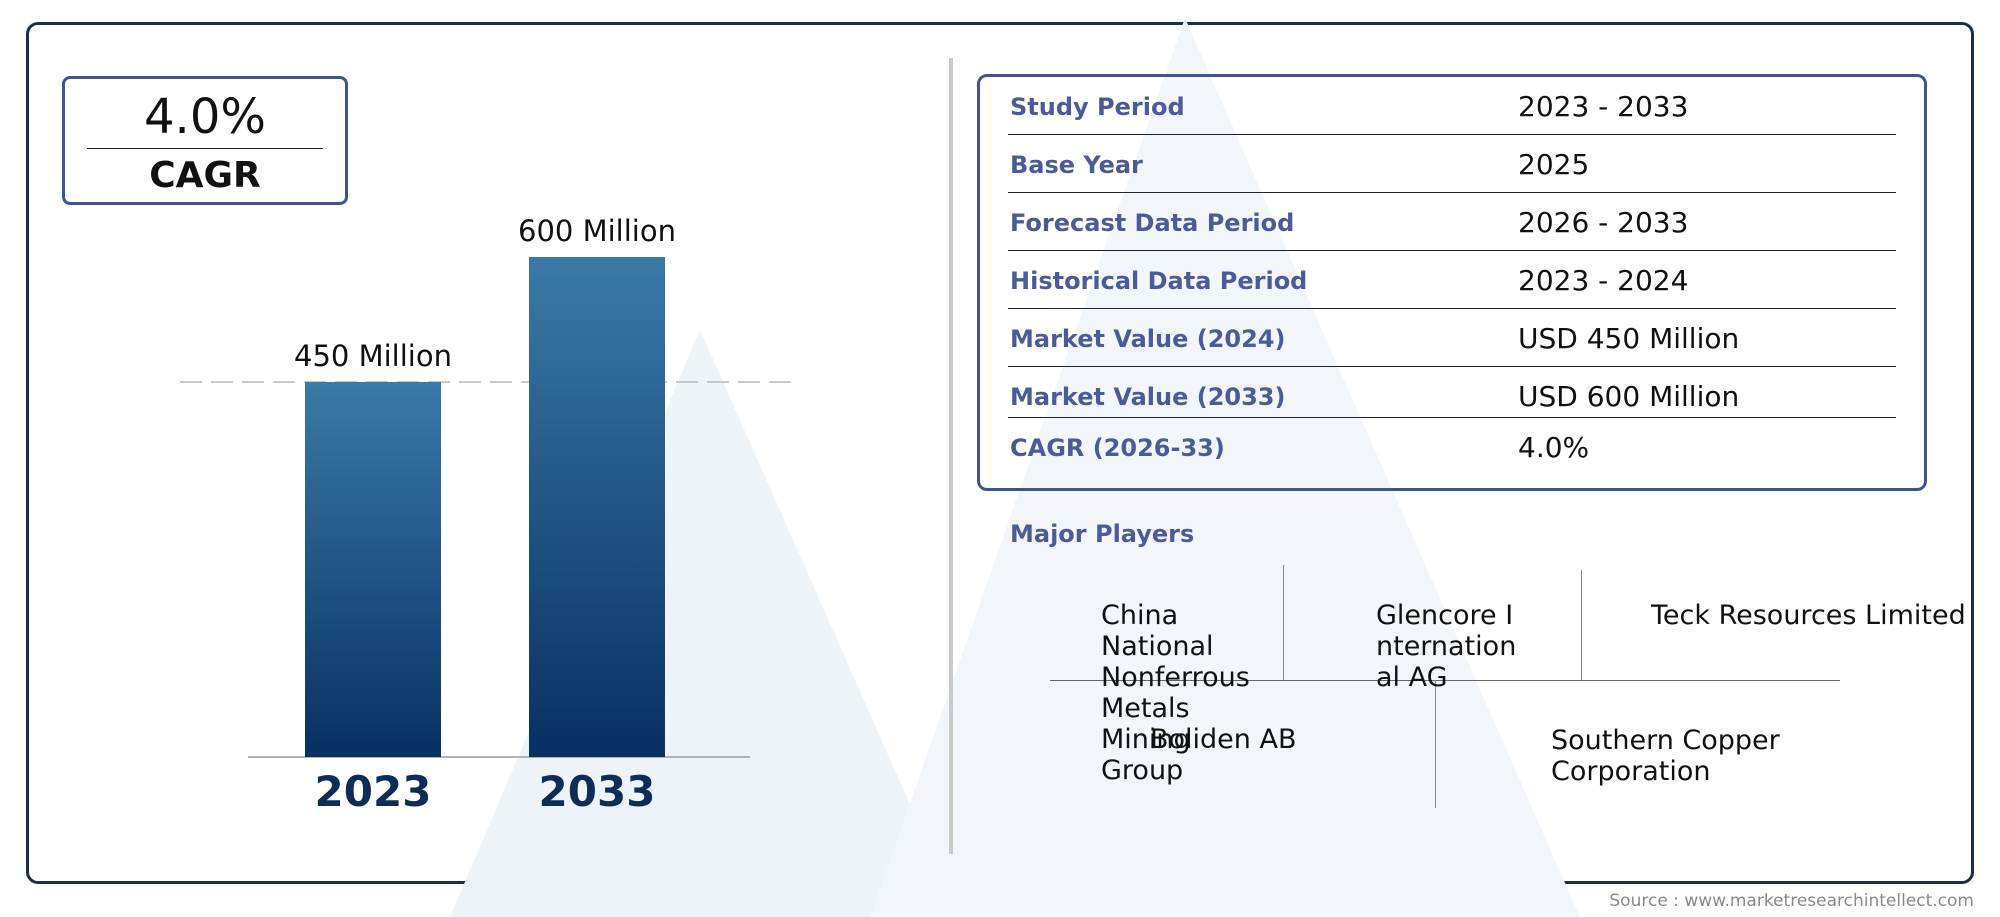  Describe the element at coordinates (373, 569) in the screenshot. I see `bar-2023` at that location.